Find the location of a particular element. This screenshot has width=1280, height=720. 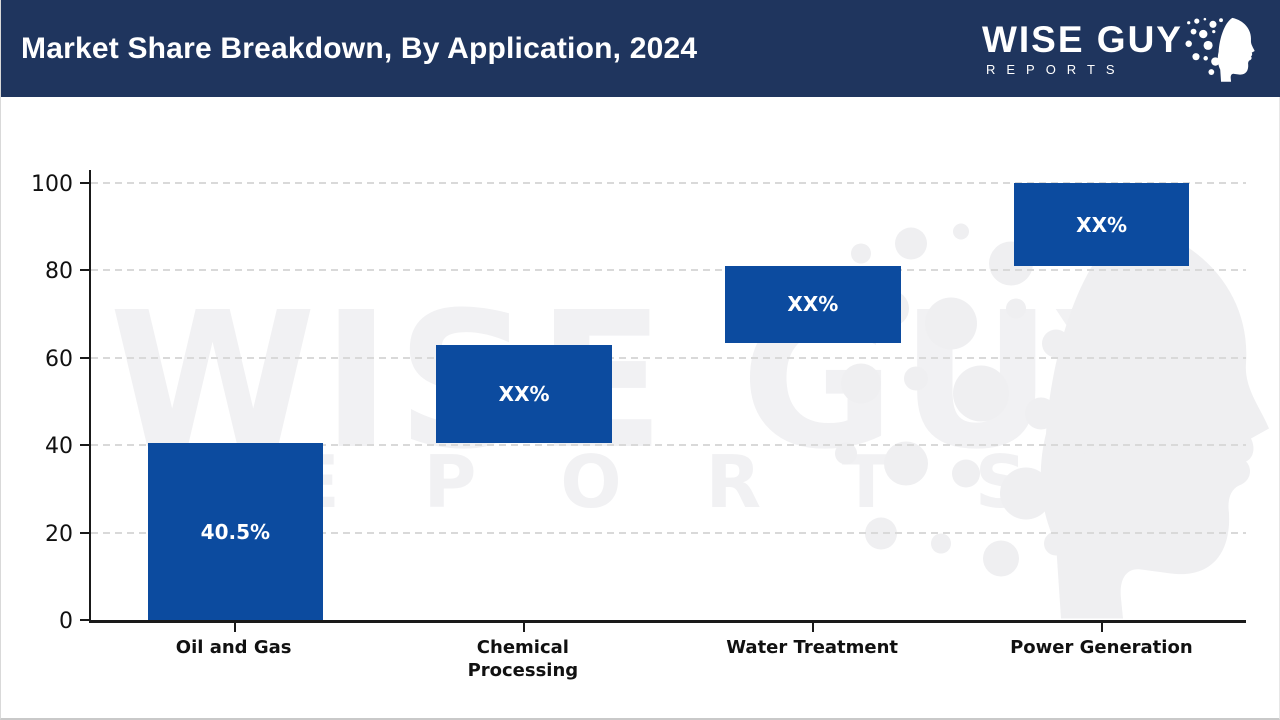

y-tick-label-0: 0 is located at coordinates (66, 621).